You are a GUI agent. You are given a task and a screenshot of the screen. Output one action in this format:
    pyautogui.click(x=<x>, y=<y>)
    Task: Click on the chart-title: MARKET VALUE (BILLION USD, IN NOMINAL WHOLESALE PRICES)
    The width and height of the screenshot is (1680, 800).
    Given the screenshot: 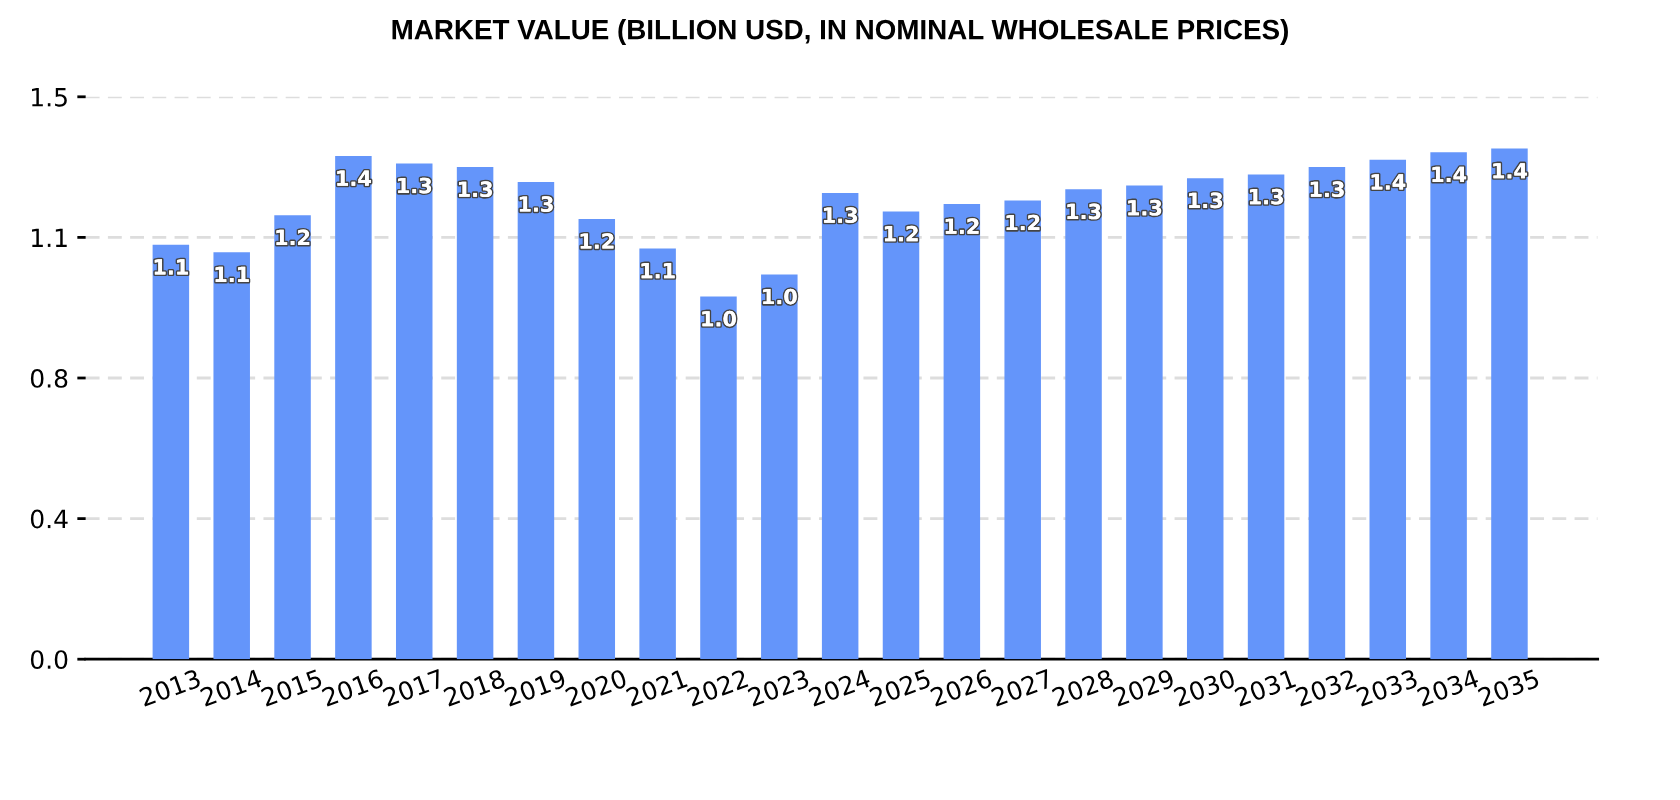 What is the action you would take?
    pyautogui.click(x=840, y=32)
    